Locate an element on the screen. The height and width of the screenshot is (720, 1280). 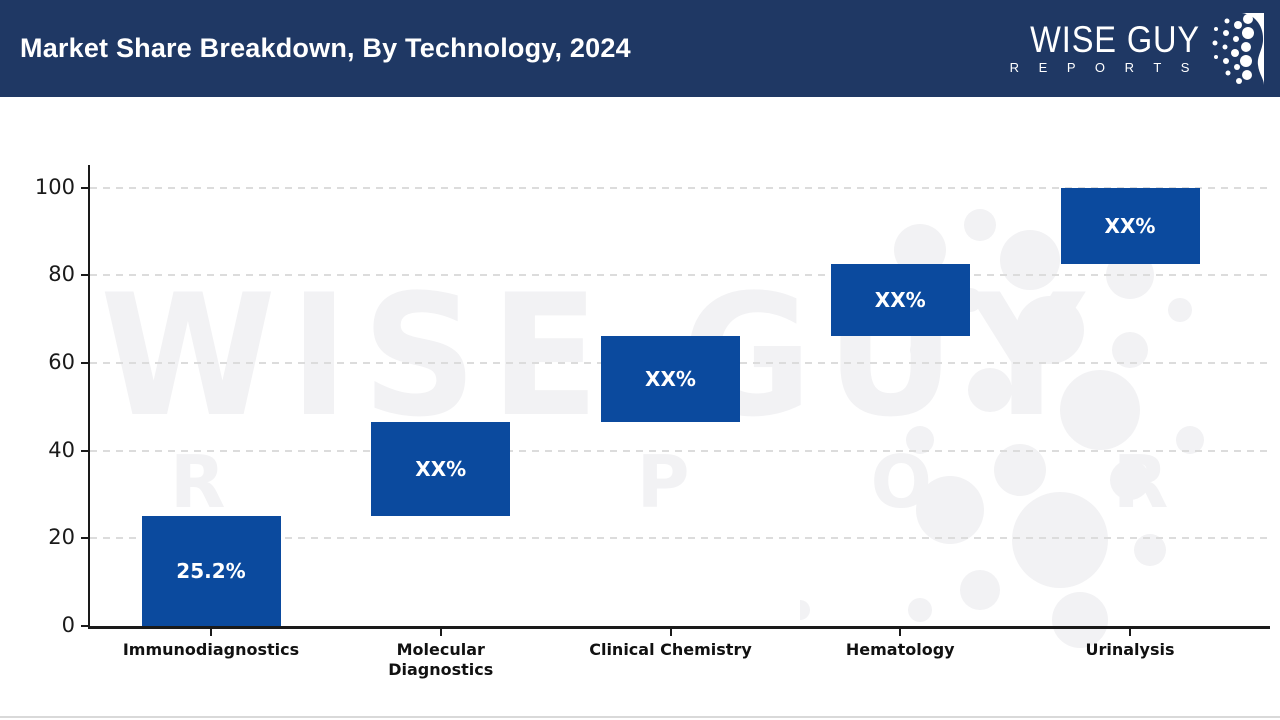
gridline-y80 is located at coordinates (680, 275).